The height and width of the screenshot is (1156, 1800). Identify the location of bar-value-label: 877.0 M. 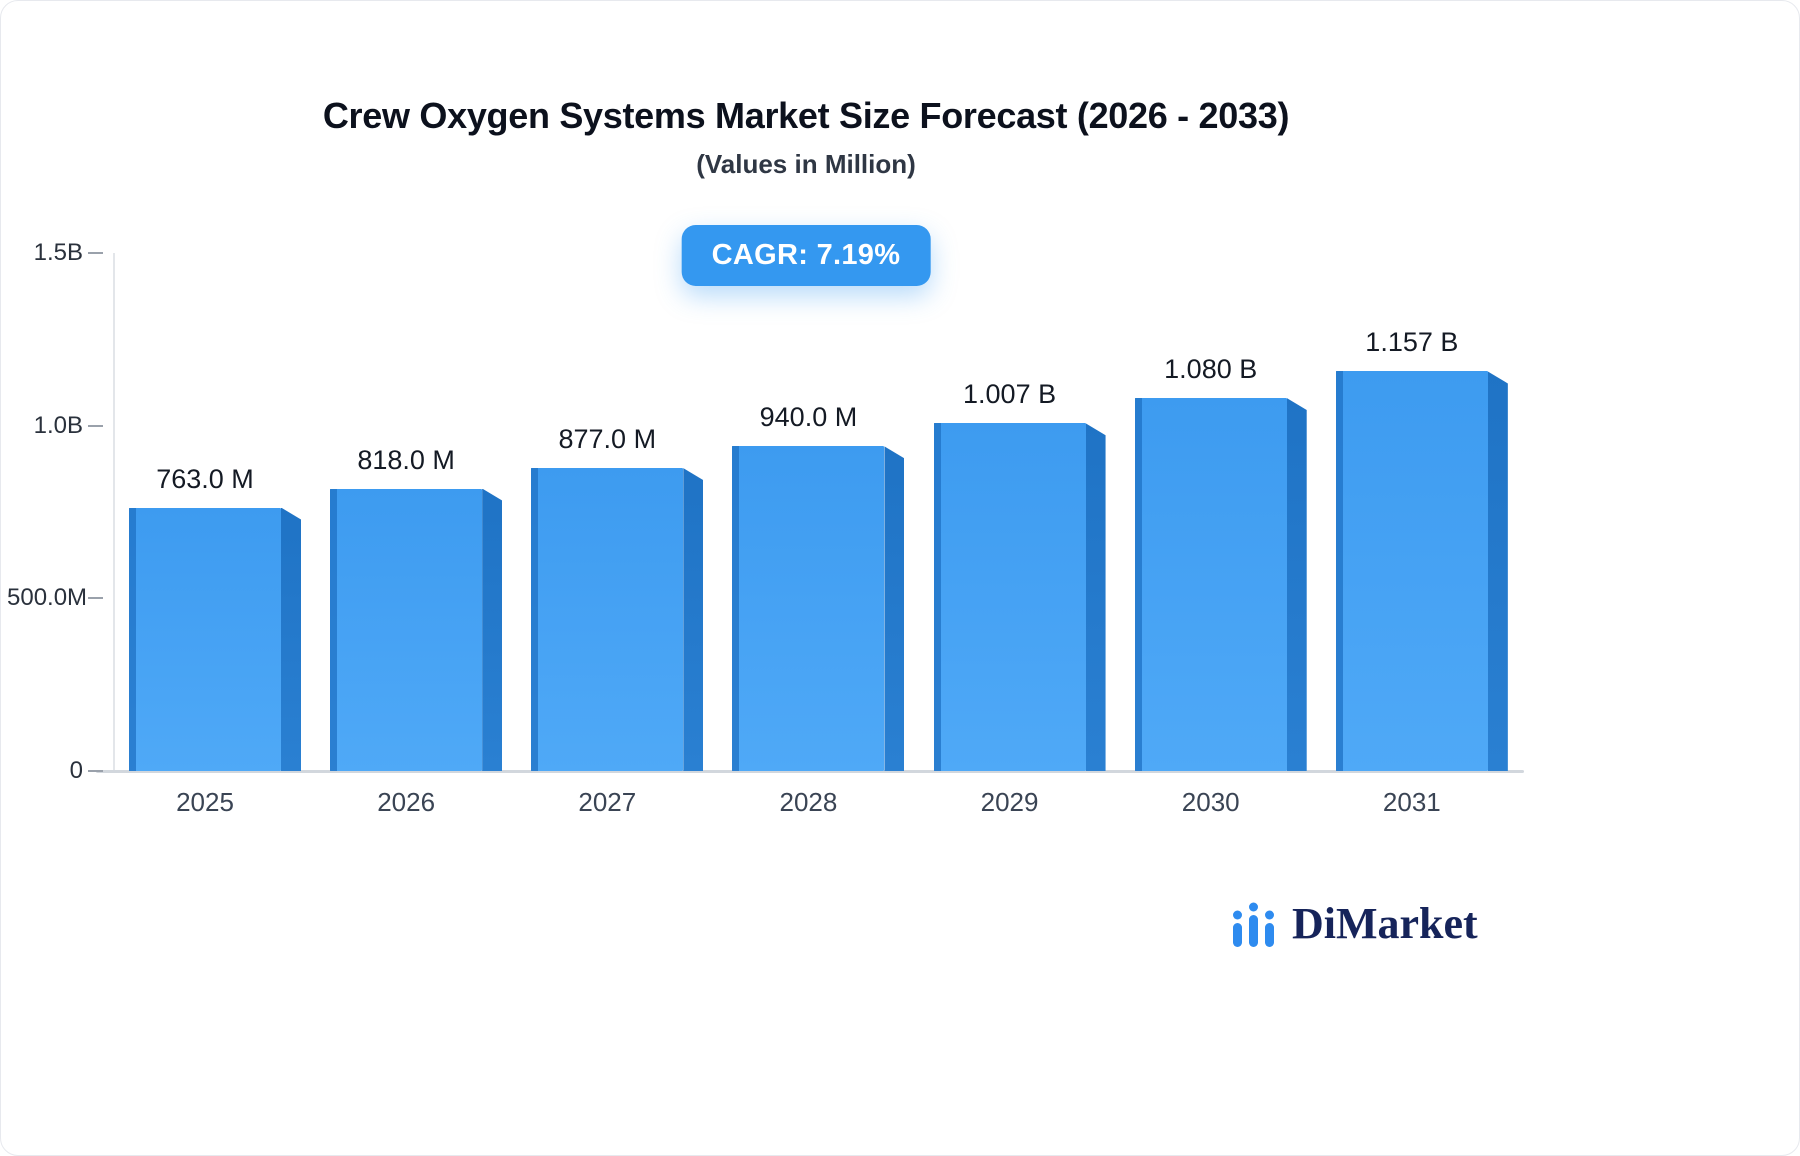
(607, 439).